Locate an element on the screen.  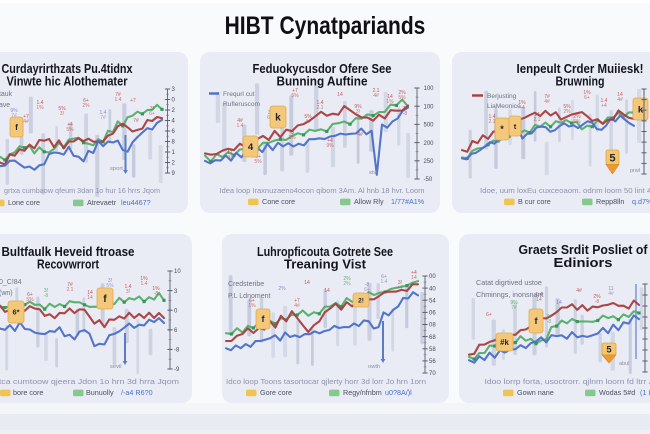
svg-text: q.d7% is located at coordinates (641, 201).